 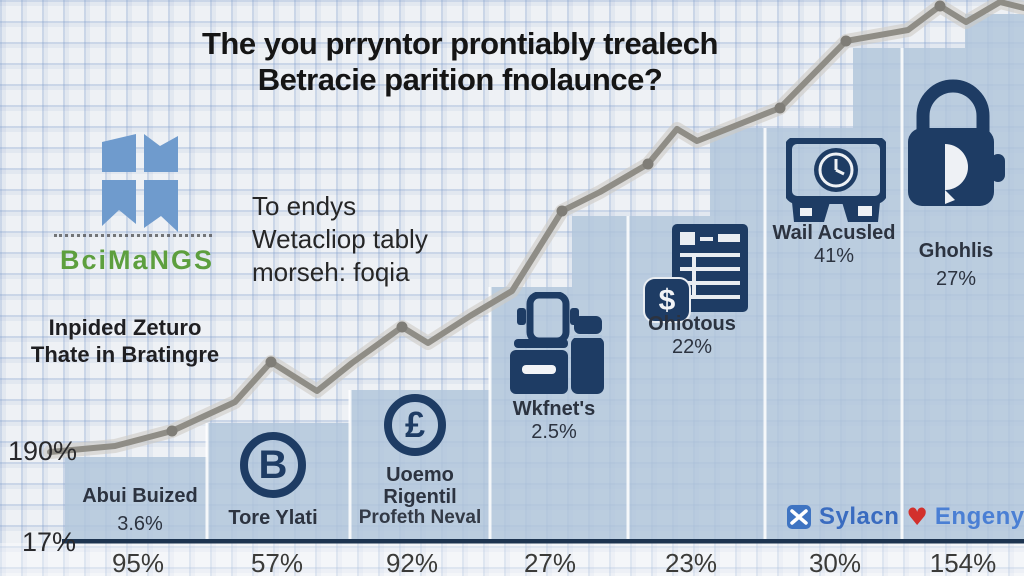 What do you see at coordinates (963, 562) in the screenshot?
I see `x-label-7: 154%` at bounding box center [963, 562].